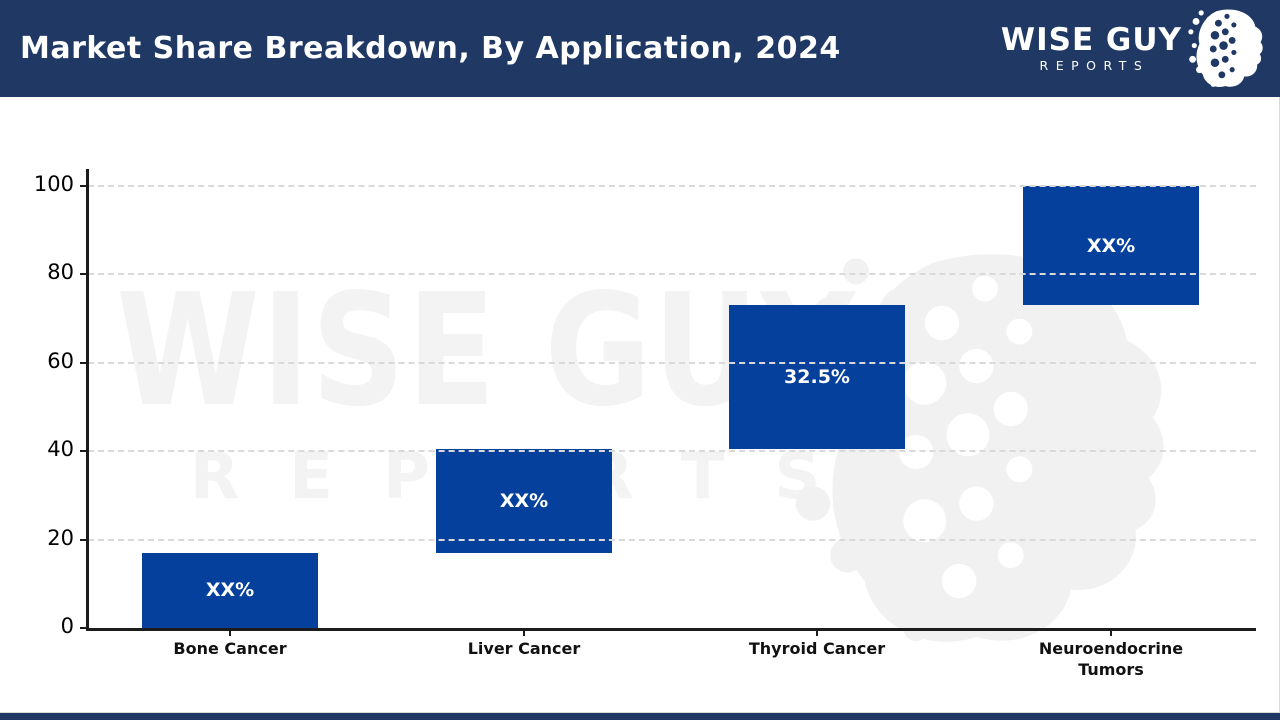  I want to click on y-axis-tick-label: 60, so click(60, 360).